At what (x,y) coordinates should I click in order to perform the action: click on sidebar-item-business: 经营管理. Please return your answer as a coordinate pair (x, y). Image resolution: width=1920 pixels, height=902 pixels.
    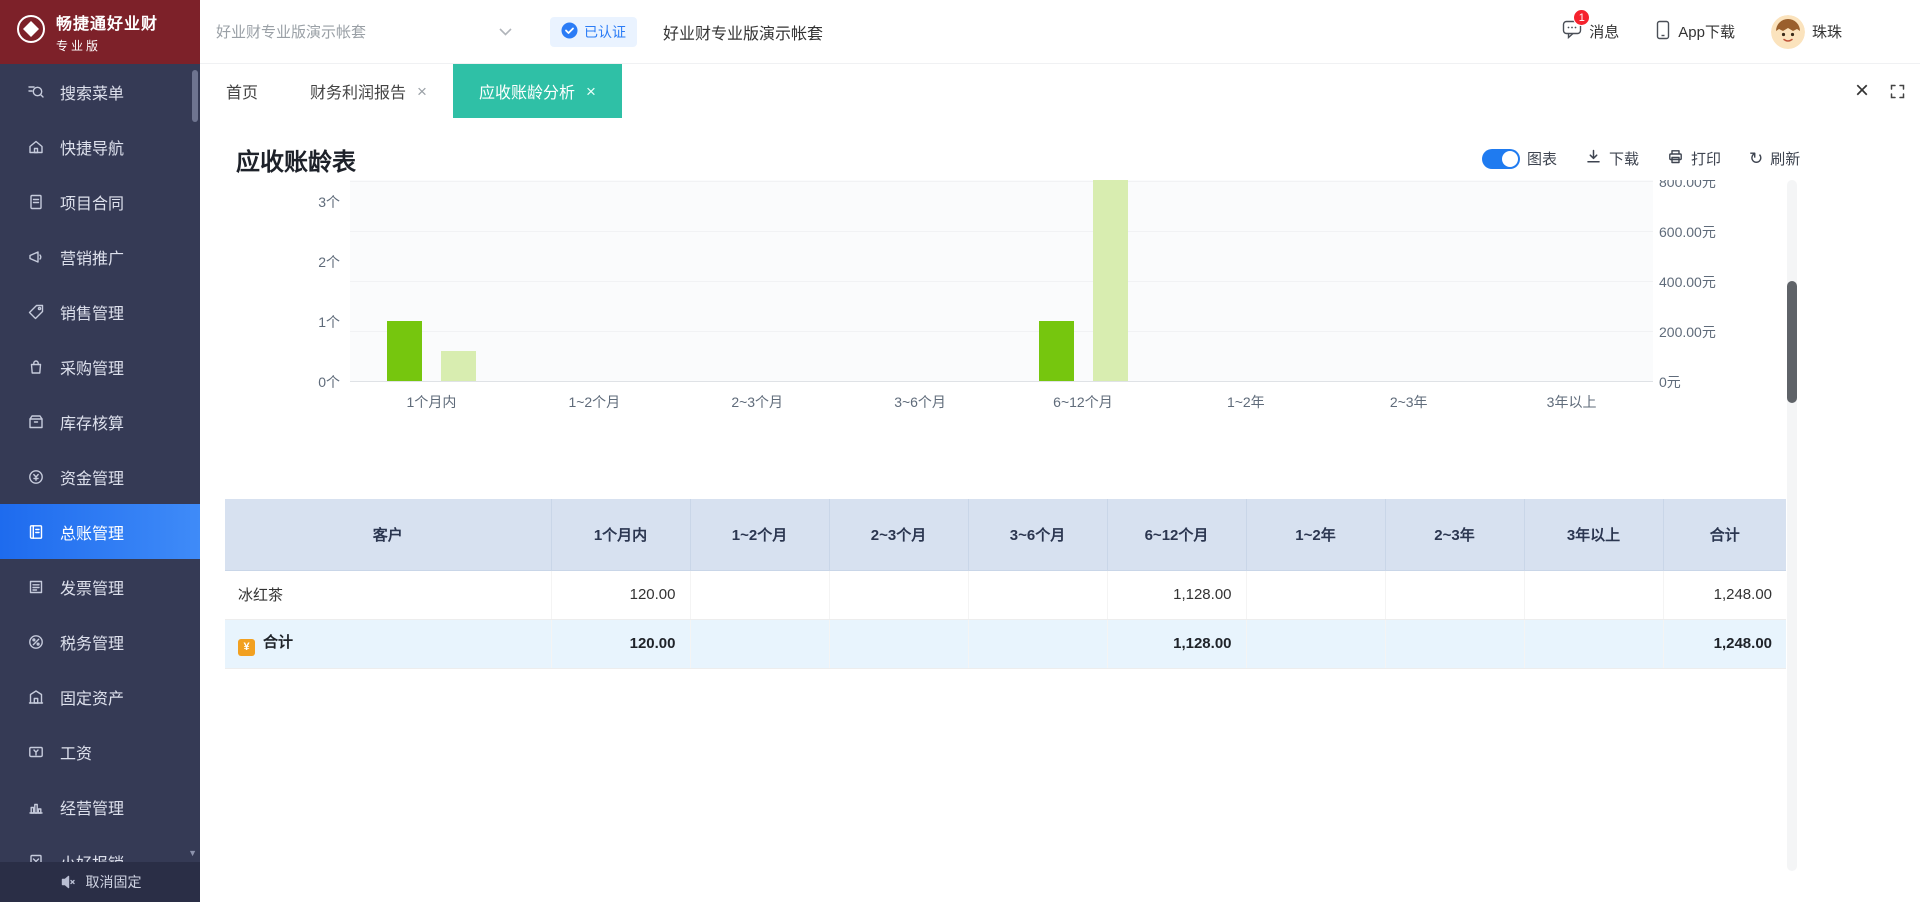
    Looking at the image, I should click on (100, 806).